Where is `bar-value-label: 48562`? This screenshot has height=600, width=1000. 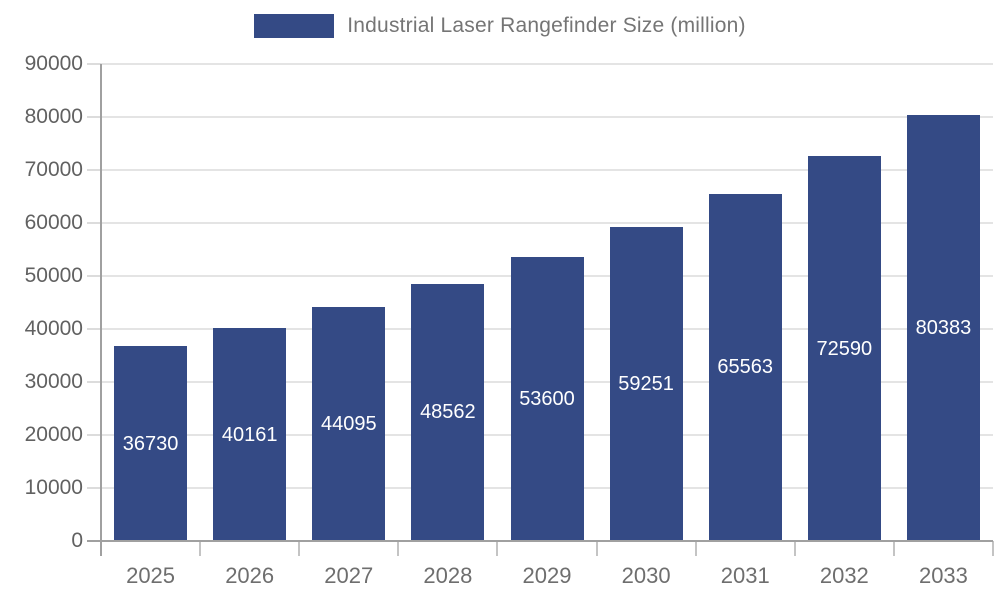 bar-value-label: 48562 is located at coordinates (448, 412).